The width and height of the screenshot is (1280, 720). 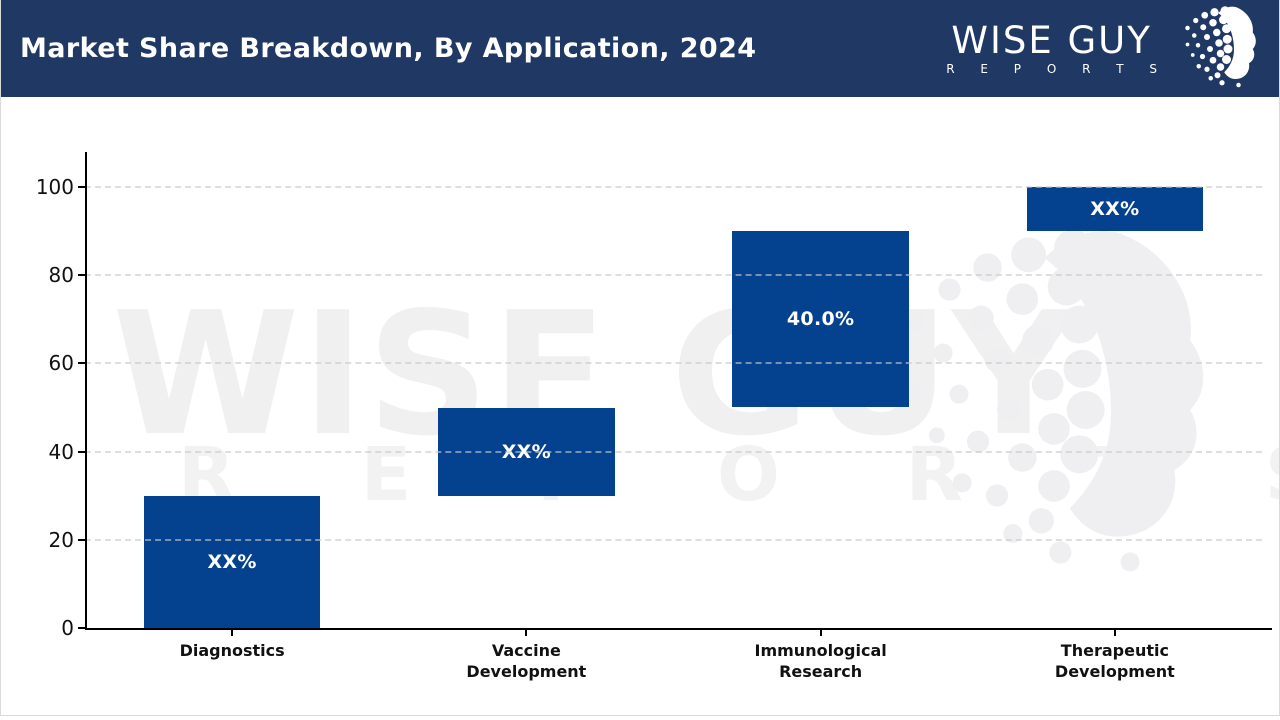 I want to click on bar-value-label: 40.0%, so click(x=820, y=319).